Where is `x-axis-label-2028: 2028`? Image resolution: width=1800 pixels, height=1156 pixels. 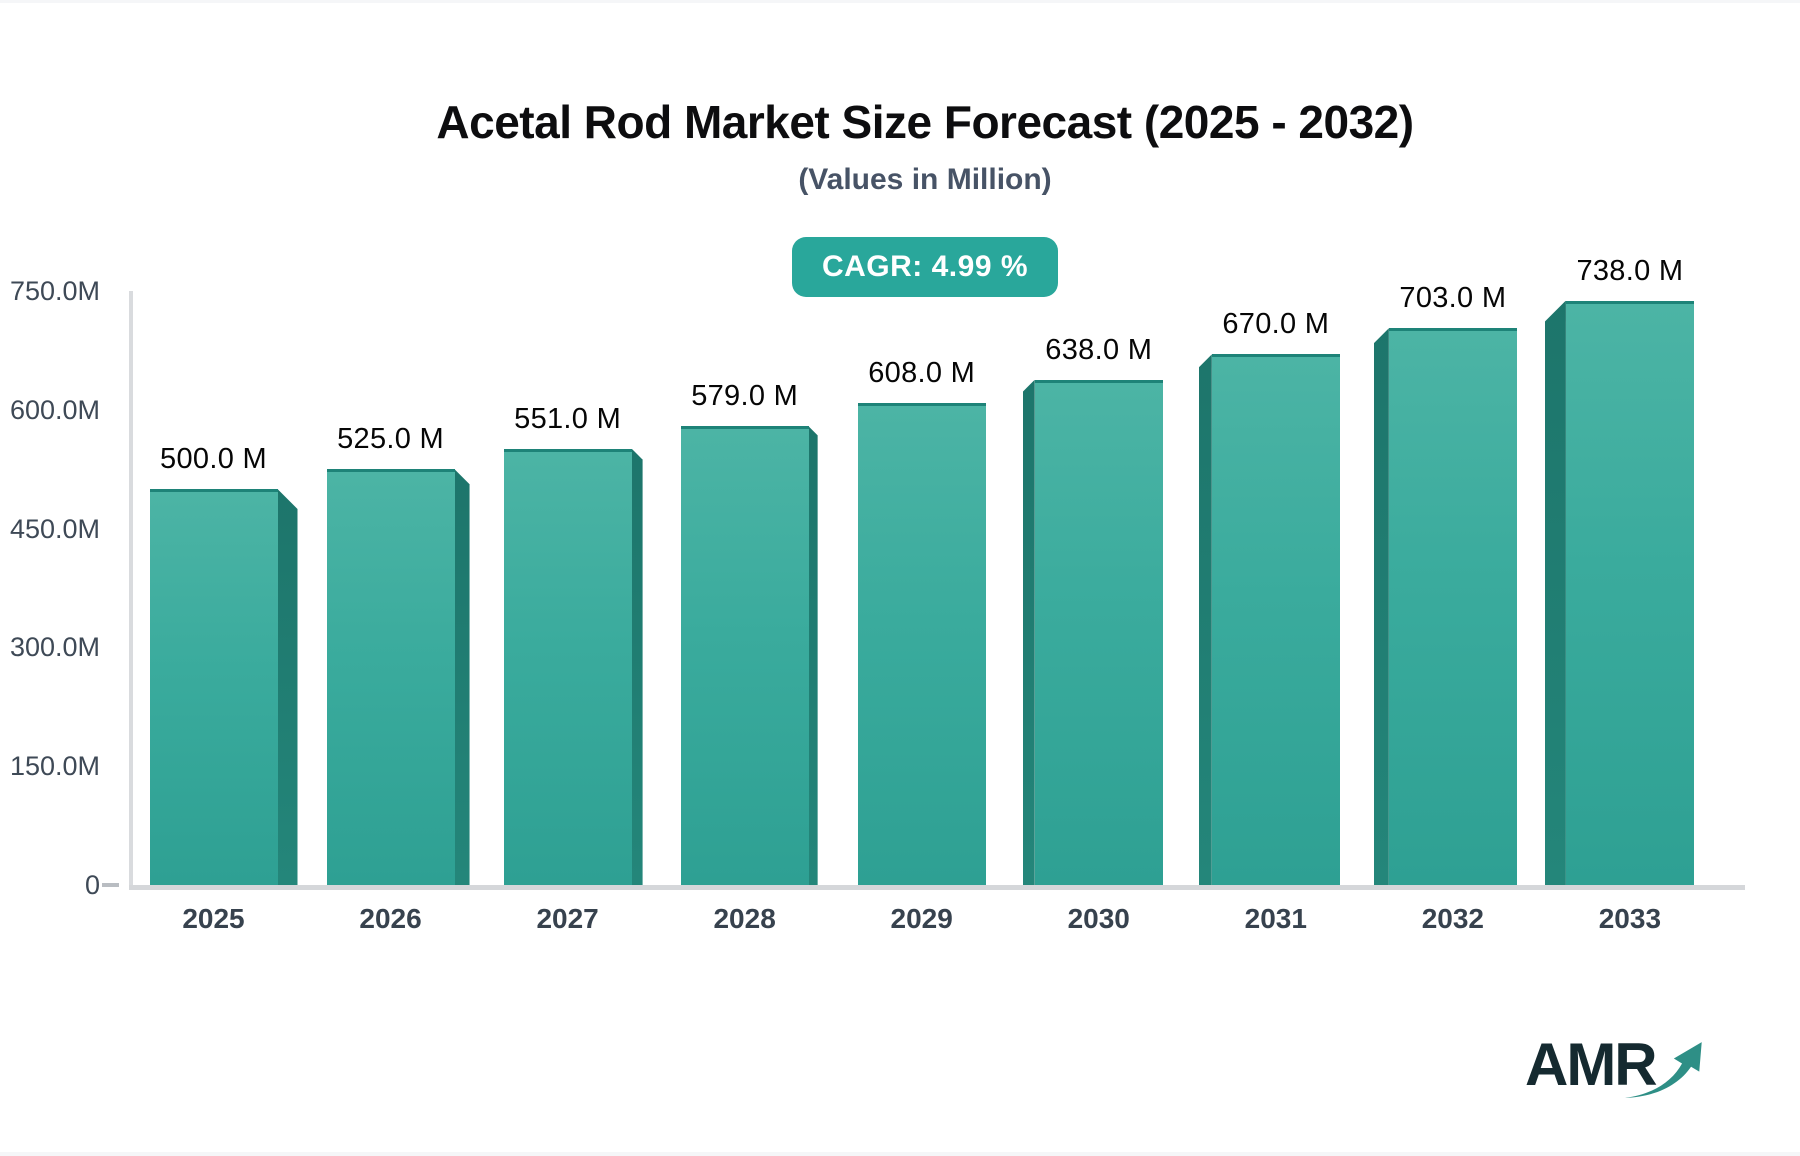
x-axis-label-2028: 2028 is located at coordinates (744, 918).